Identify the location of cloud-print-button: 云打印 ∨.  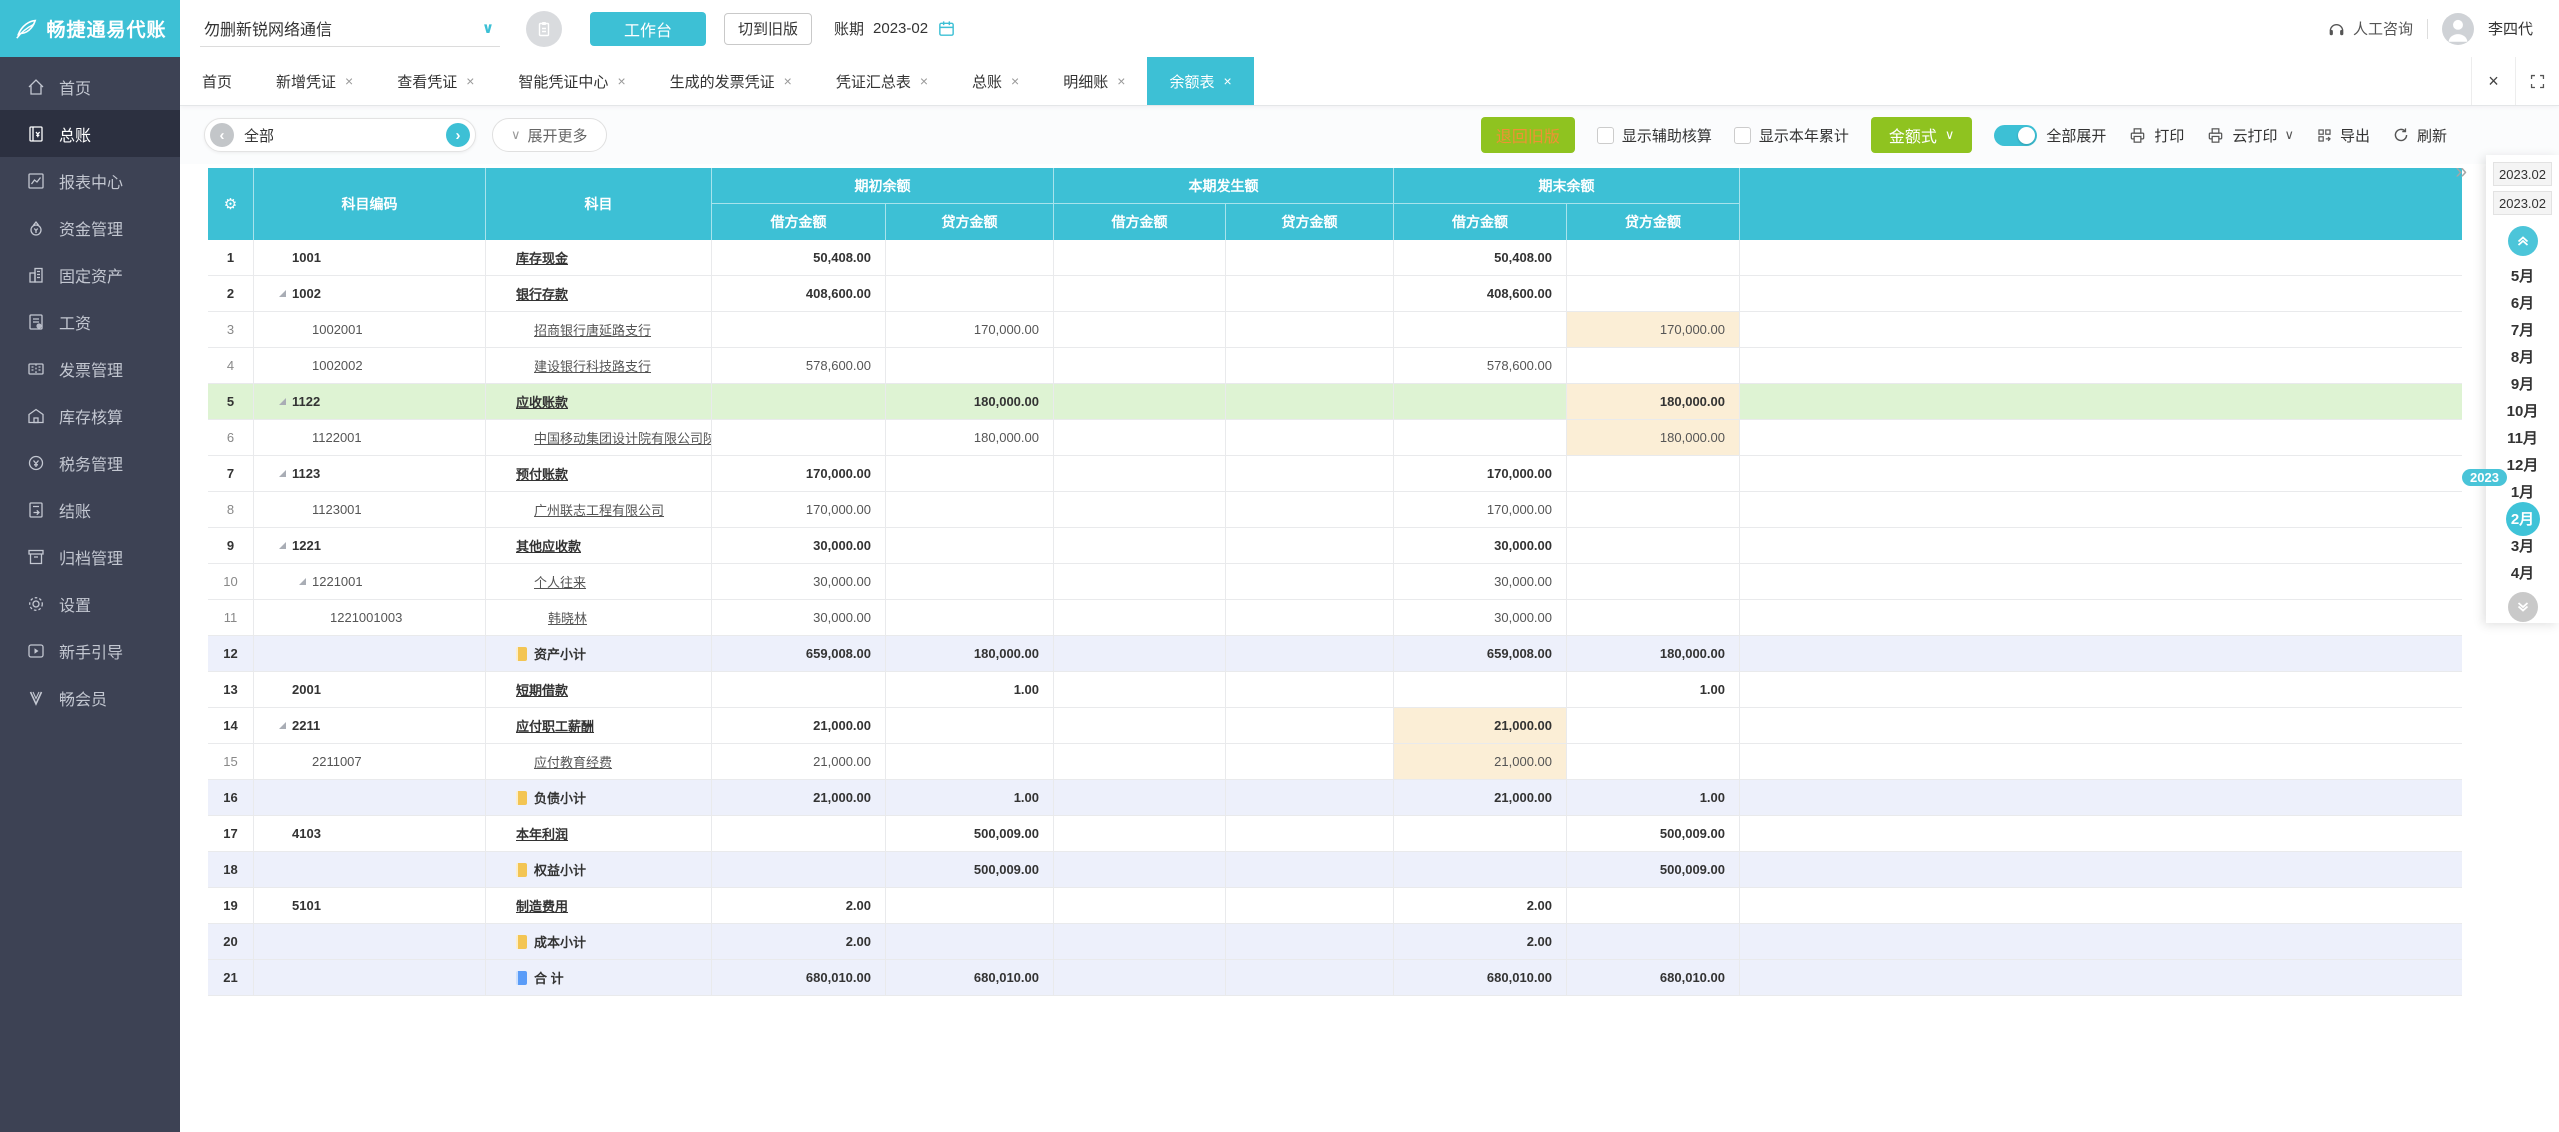
(2250, 135).